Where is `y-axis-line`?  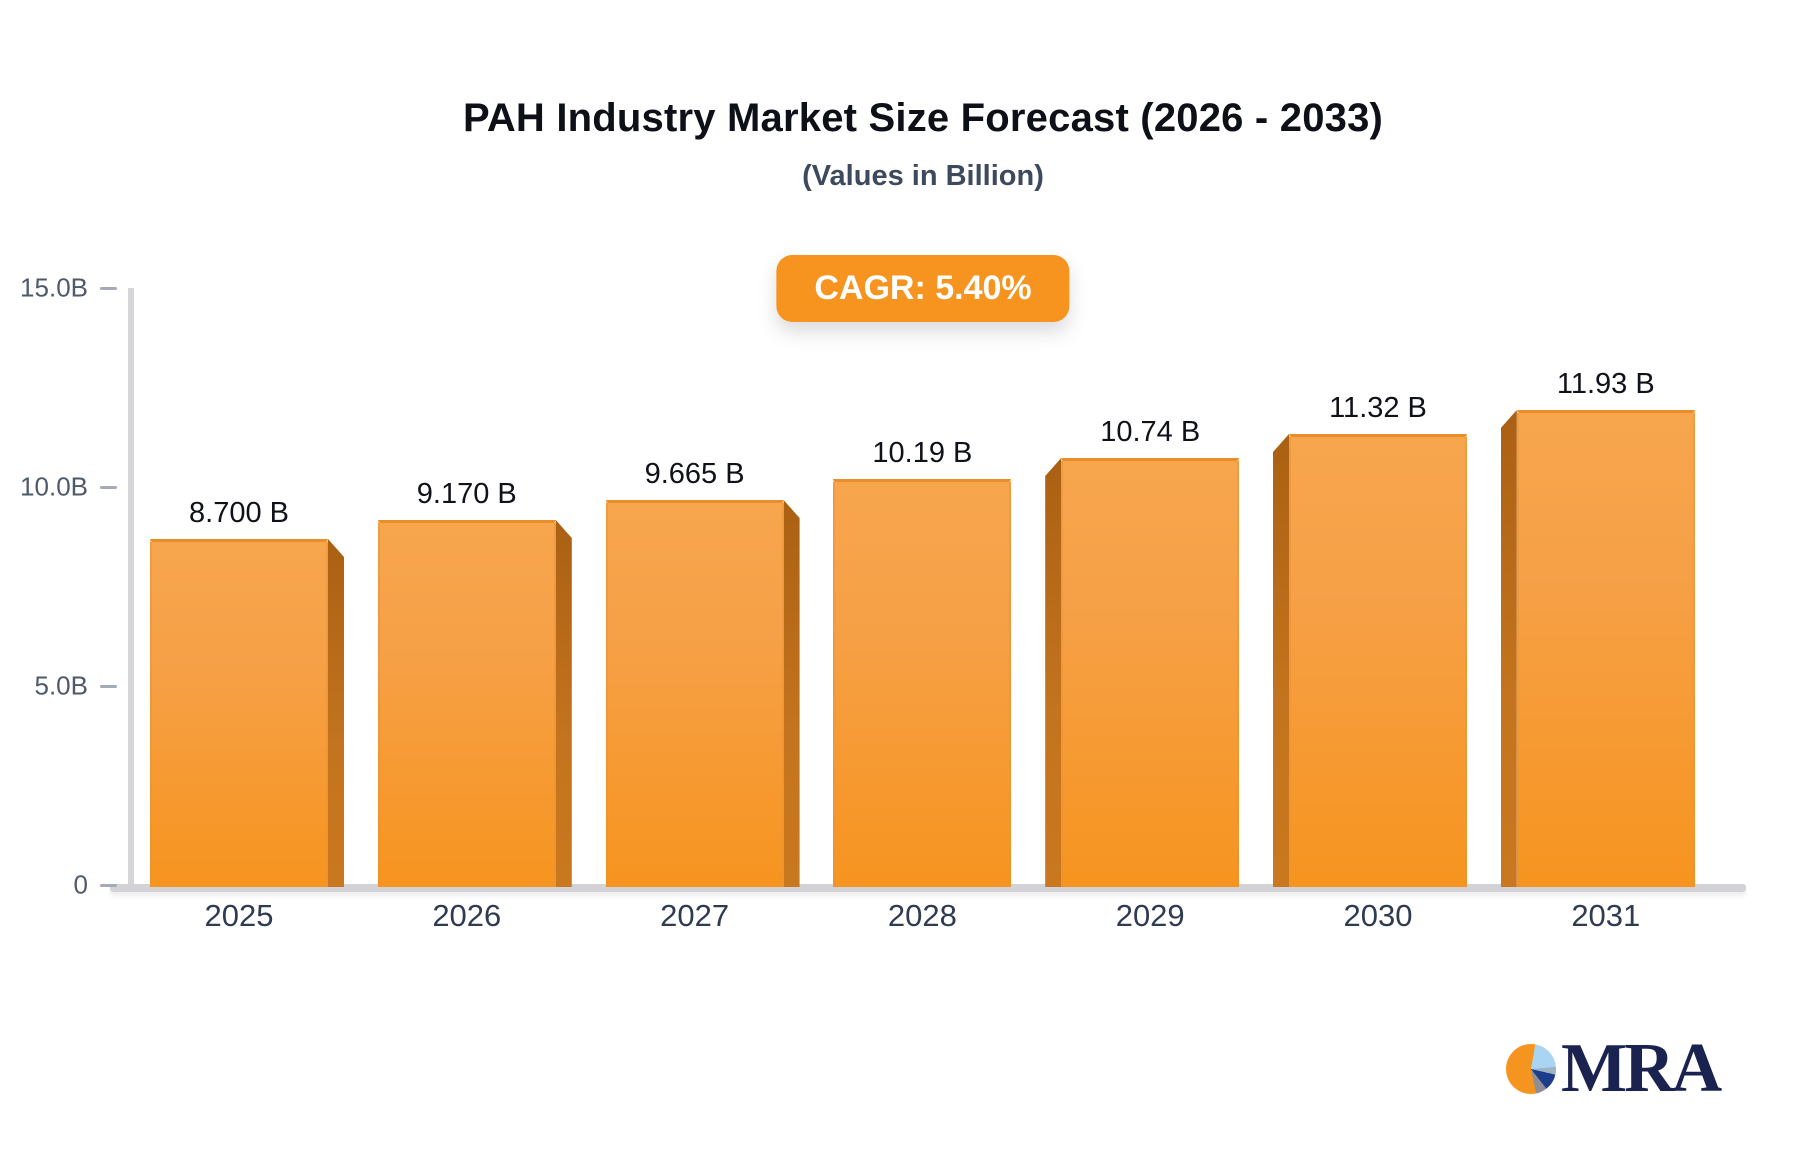 y-axis-line is located at coordinates (131, 590).